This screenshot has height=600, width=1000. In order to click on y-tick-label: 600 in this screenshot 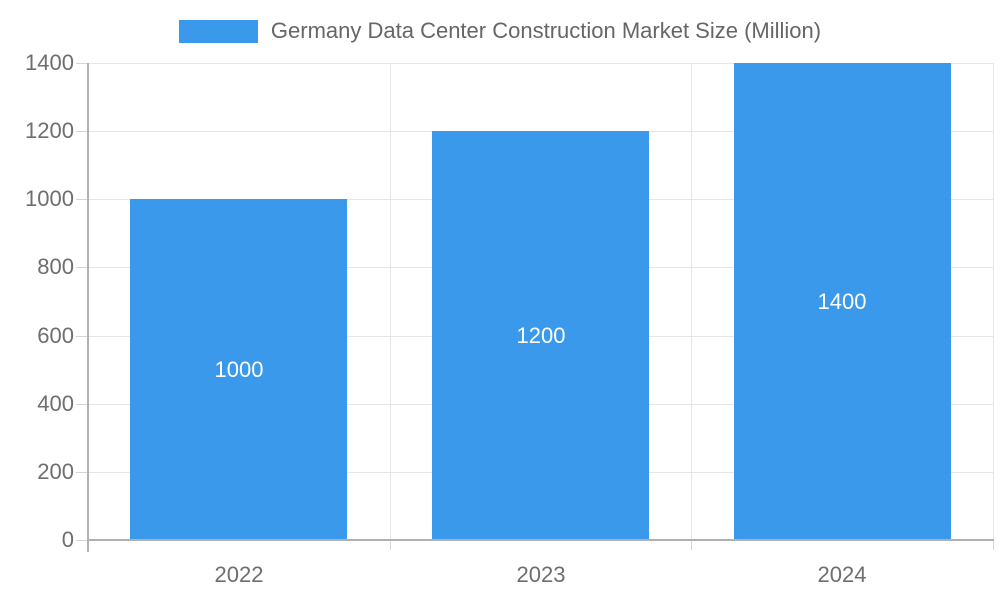, I will do `click(55, 335)`.